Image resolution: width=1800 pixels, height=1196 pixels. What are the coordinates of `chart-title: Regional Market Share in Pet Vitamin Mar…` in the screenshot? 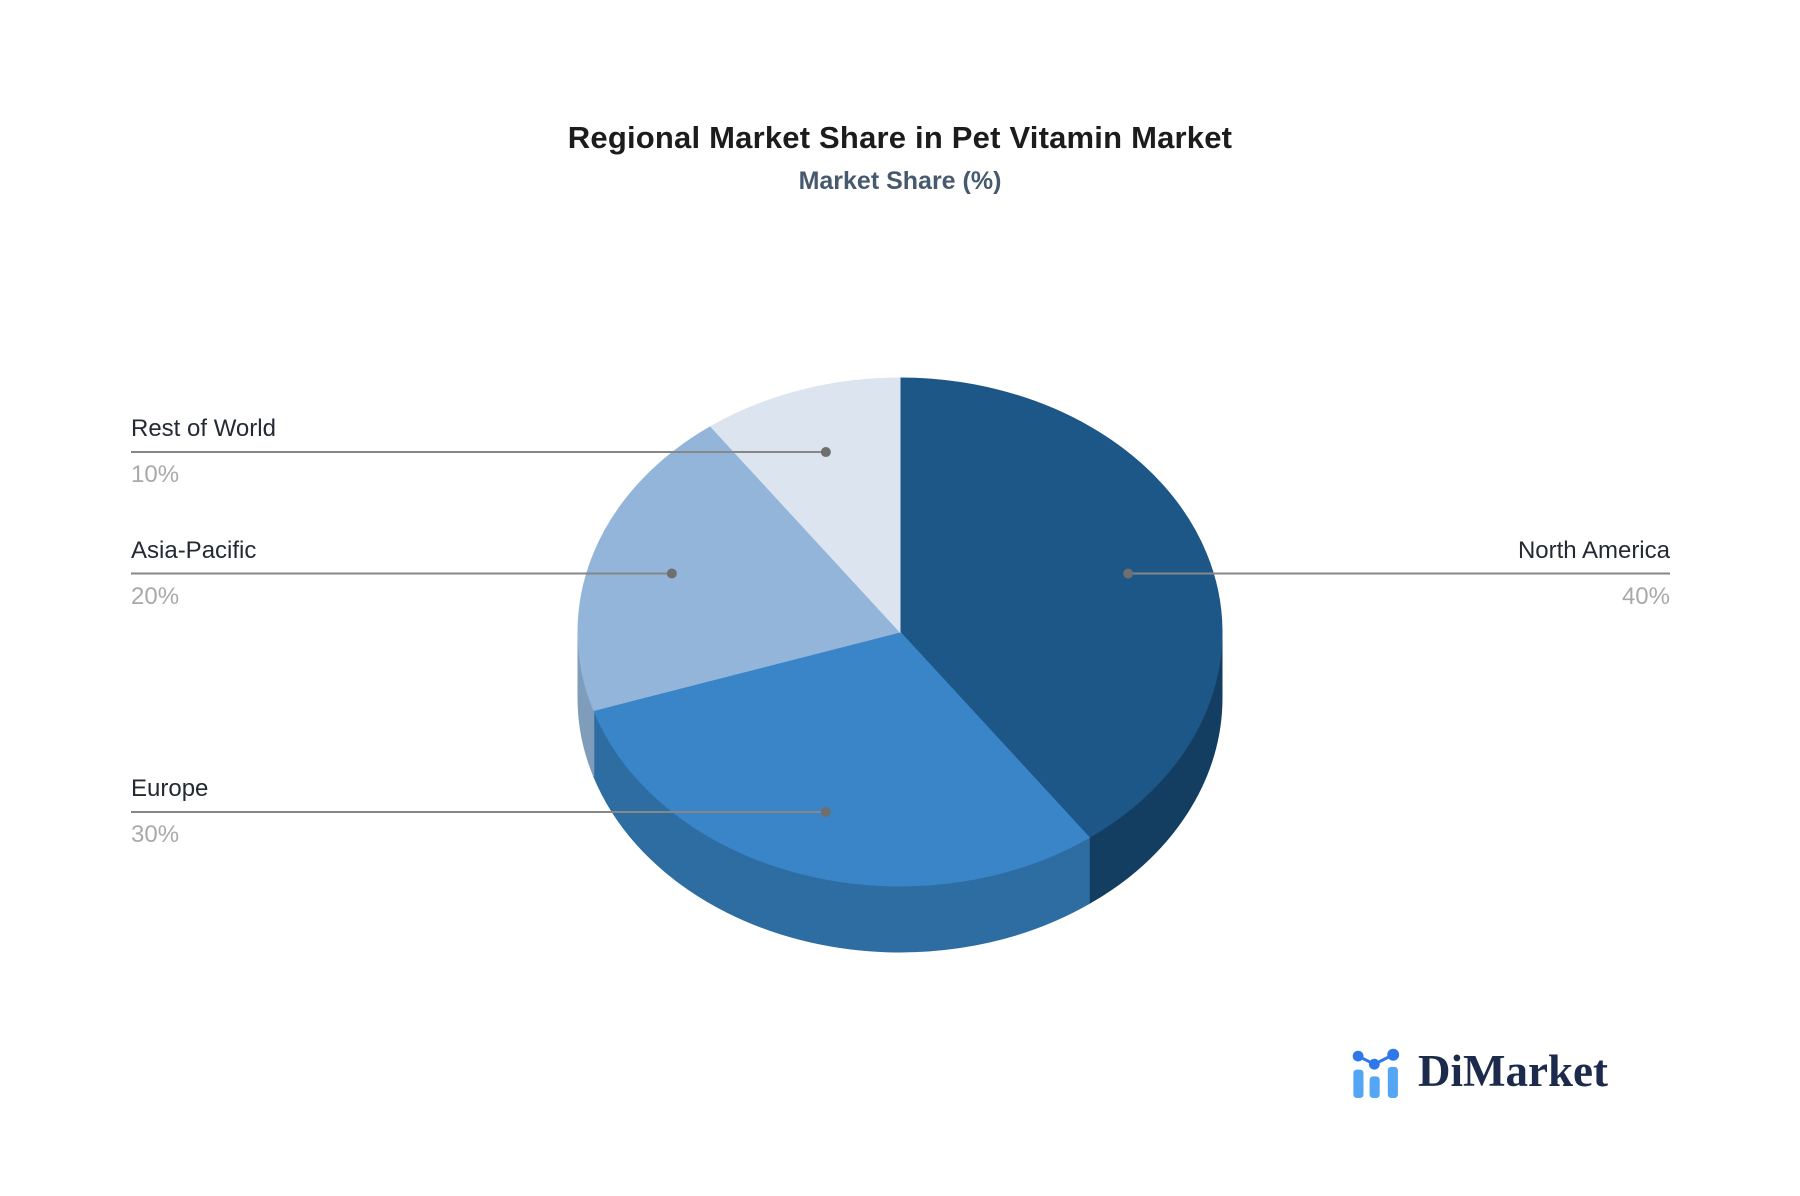 It's located at (900, 137).